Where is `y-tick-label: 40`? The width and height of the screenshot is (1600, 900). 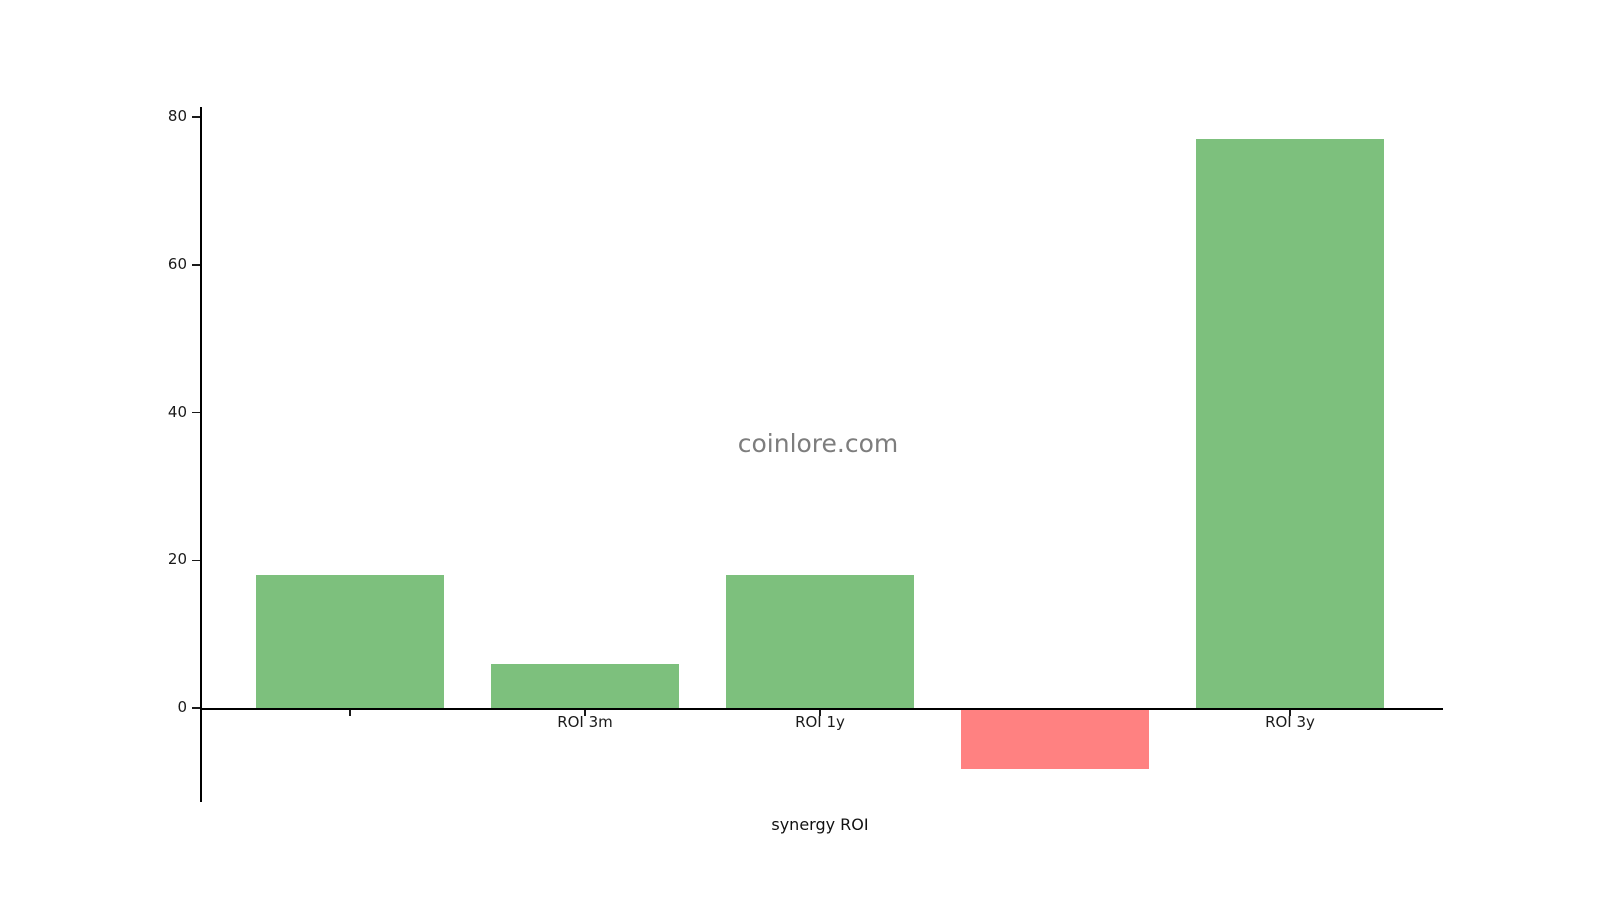 y-tick-label: 40 is located at coordinates (177, 411).